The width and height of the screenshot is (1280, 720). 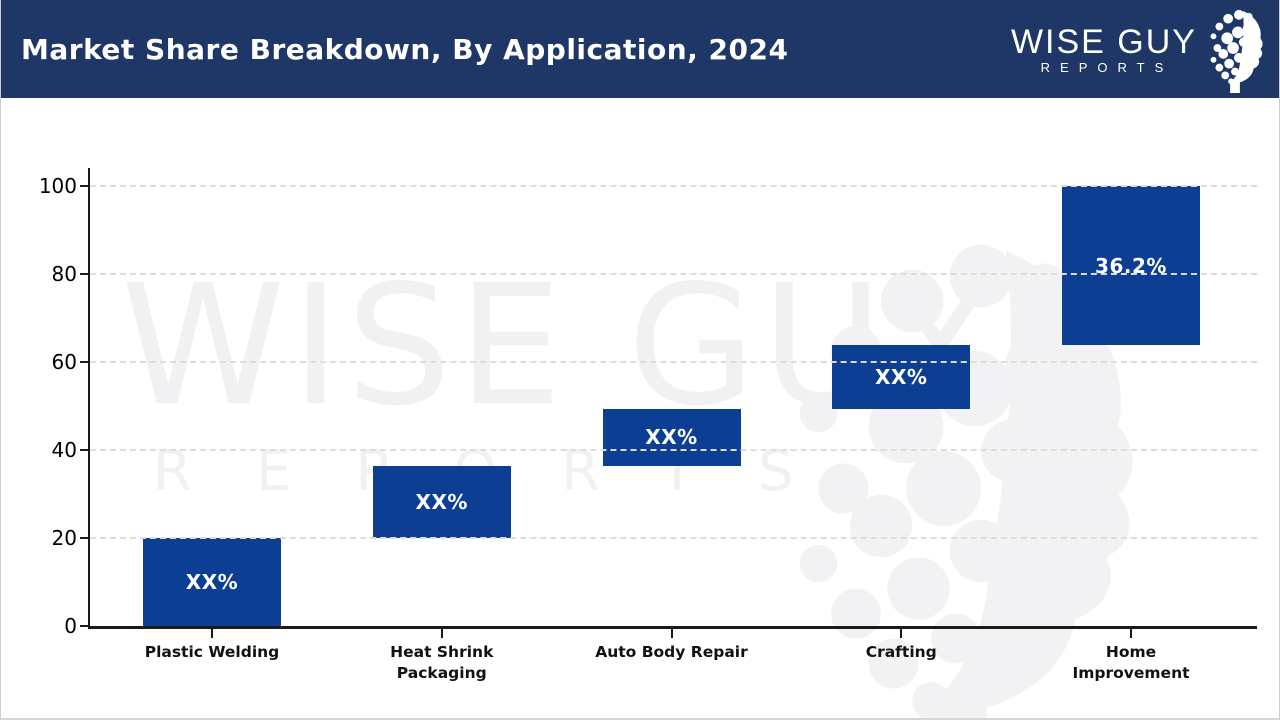 What do you see at coordinates (64, 274) in the screenshot?
I see `y-axis-tick-label: 80` at bounding box center [64, 274].